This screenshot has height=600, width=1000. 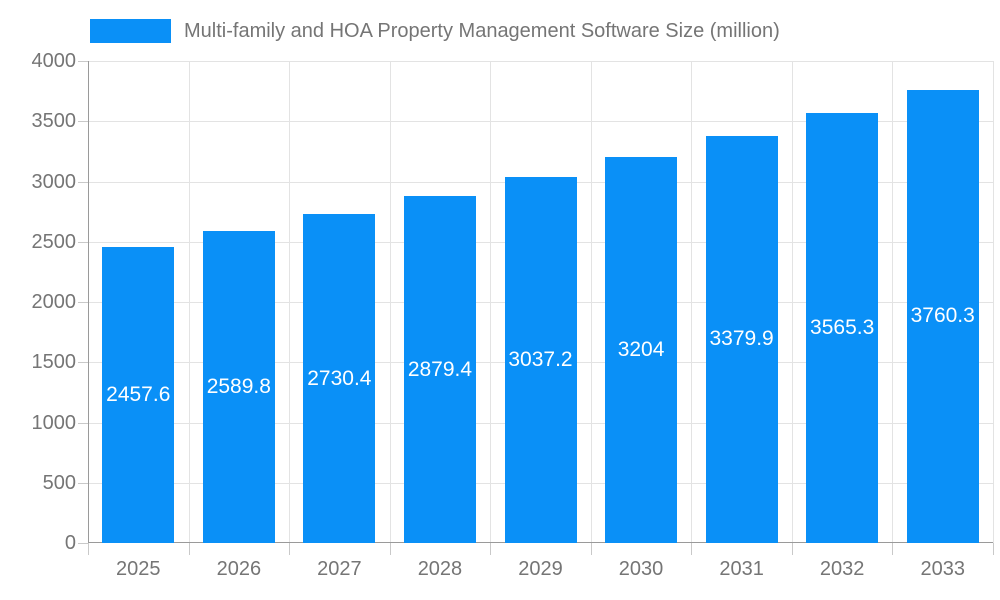 I want to click on bar: 2730.4, so click(x=339, y=378).